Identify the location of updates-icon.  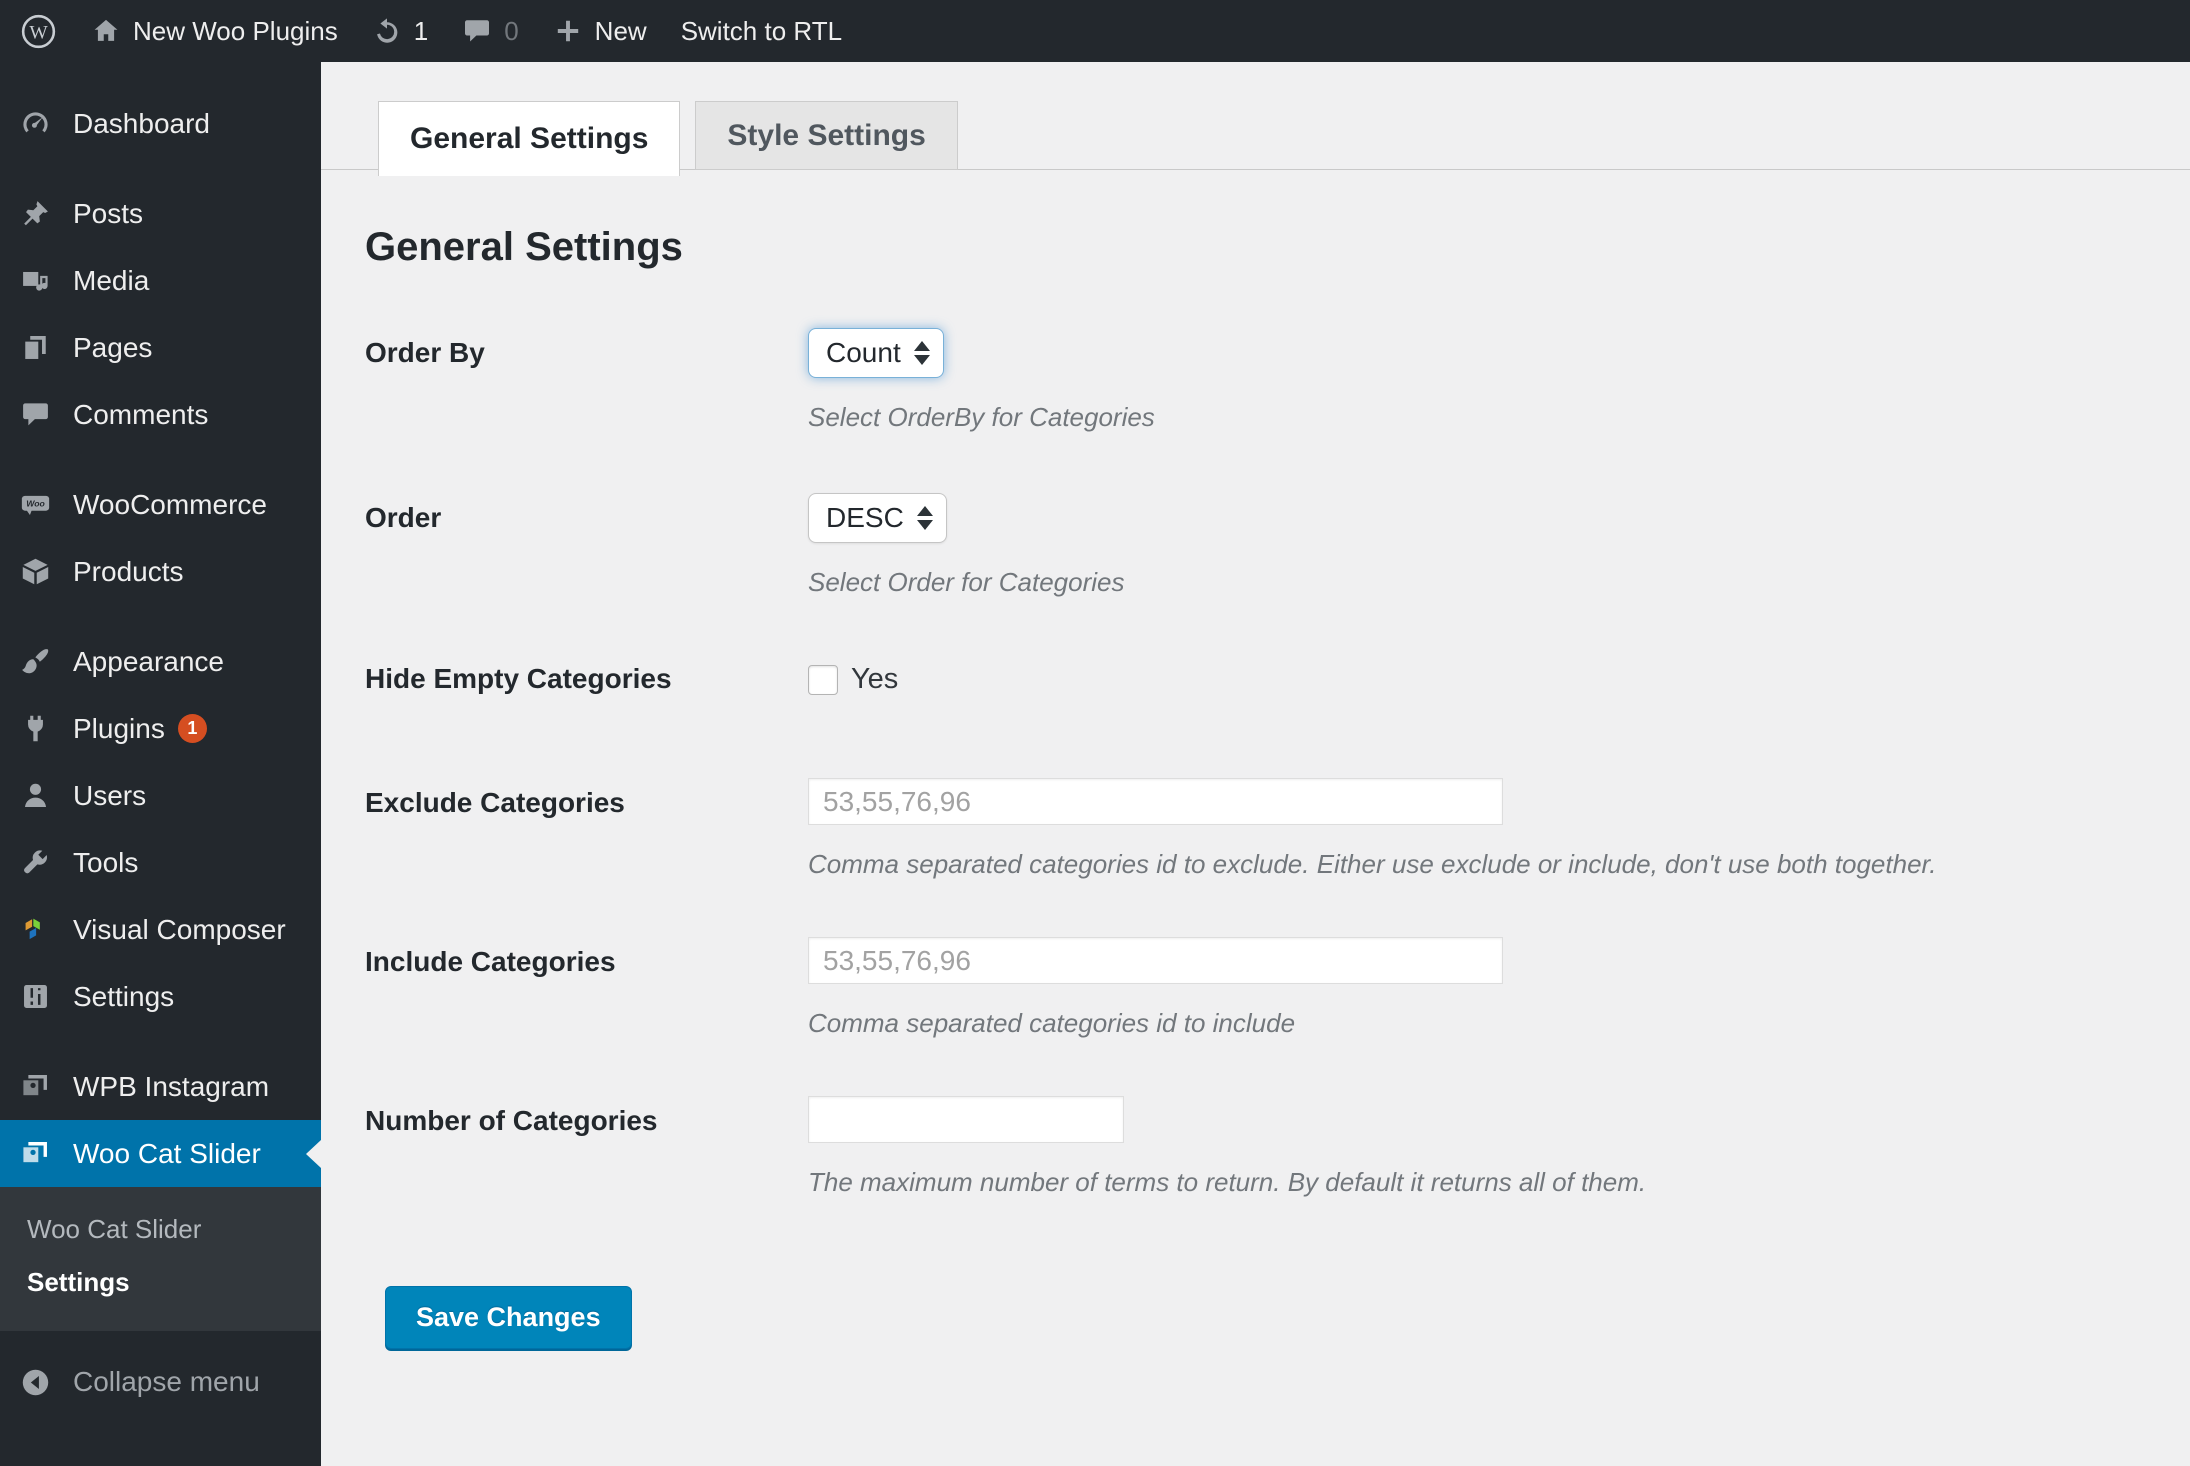
(387, 31).